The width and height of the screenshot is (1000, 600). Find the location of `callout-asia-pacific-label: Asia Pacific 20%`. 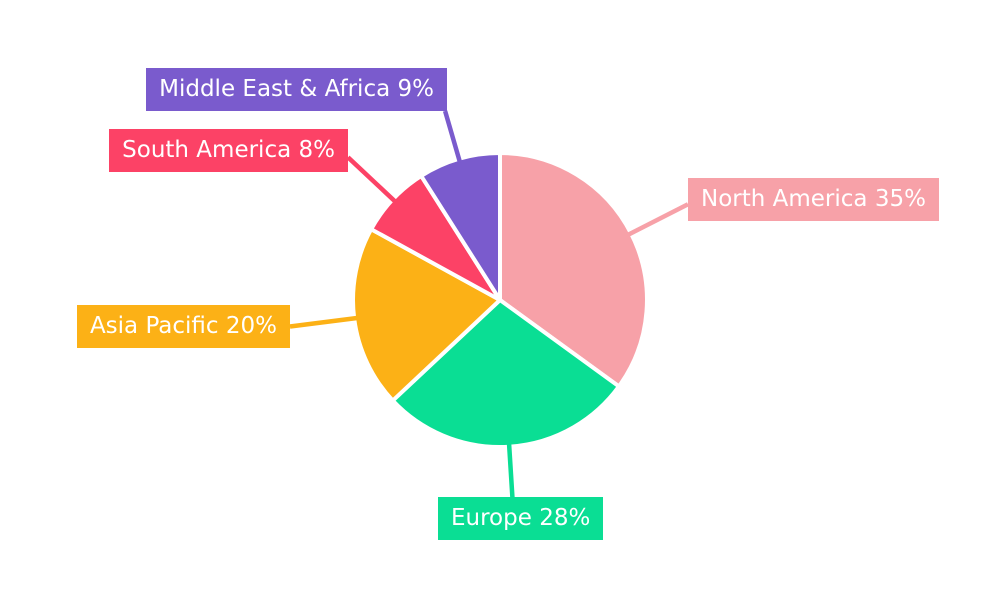

callout-asia-pacific-label: Asia Pacific 20% is located at coordinates (183, 326).